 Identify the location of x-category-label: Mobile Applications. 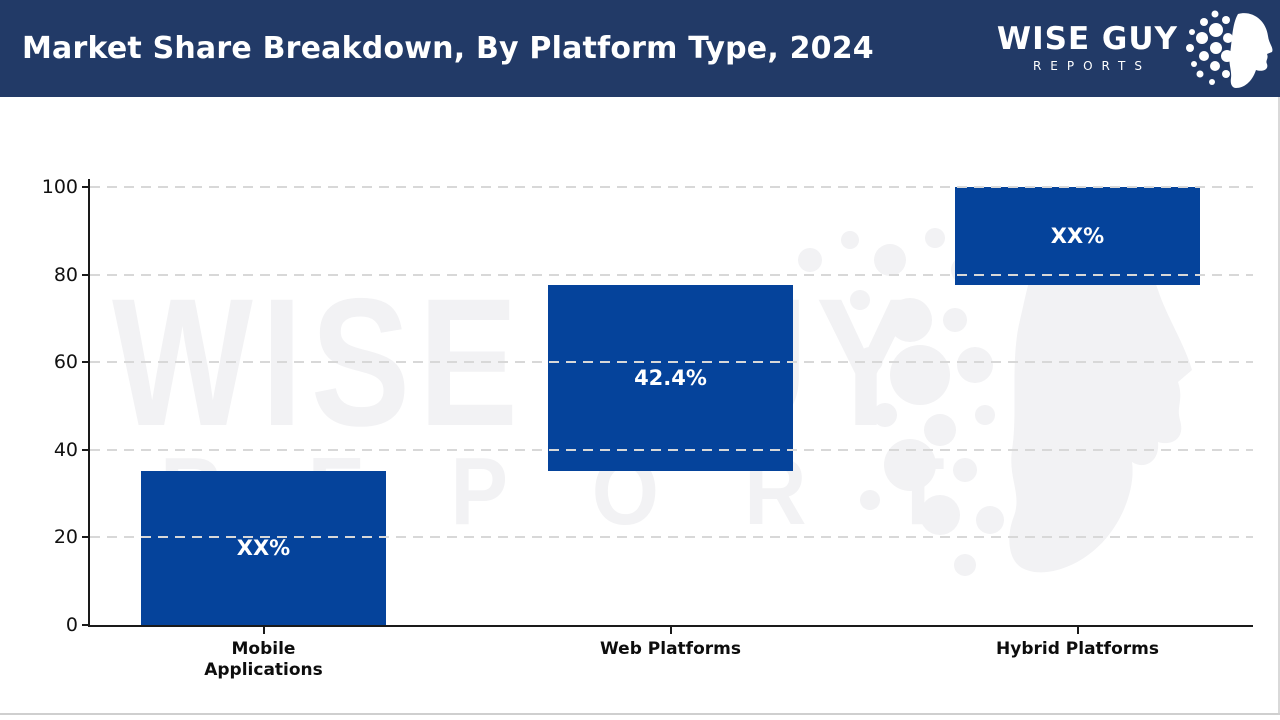
(263, 660).